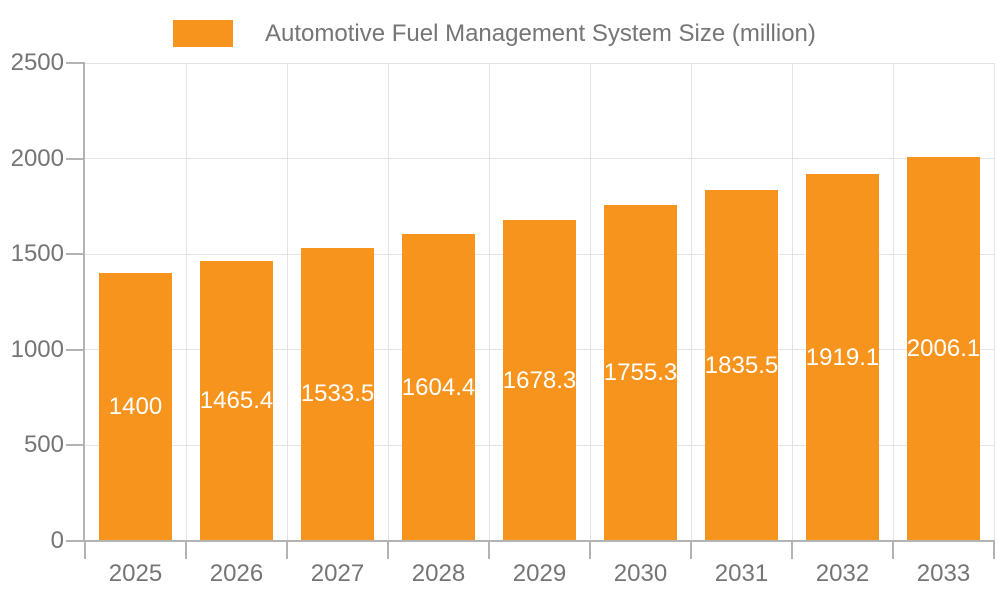 This screenshot has width=1000, height=600. I want to click on bar-value-label: 1919.1, so click(842, 357).